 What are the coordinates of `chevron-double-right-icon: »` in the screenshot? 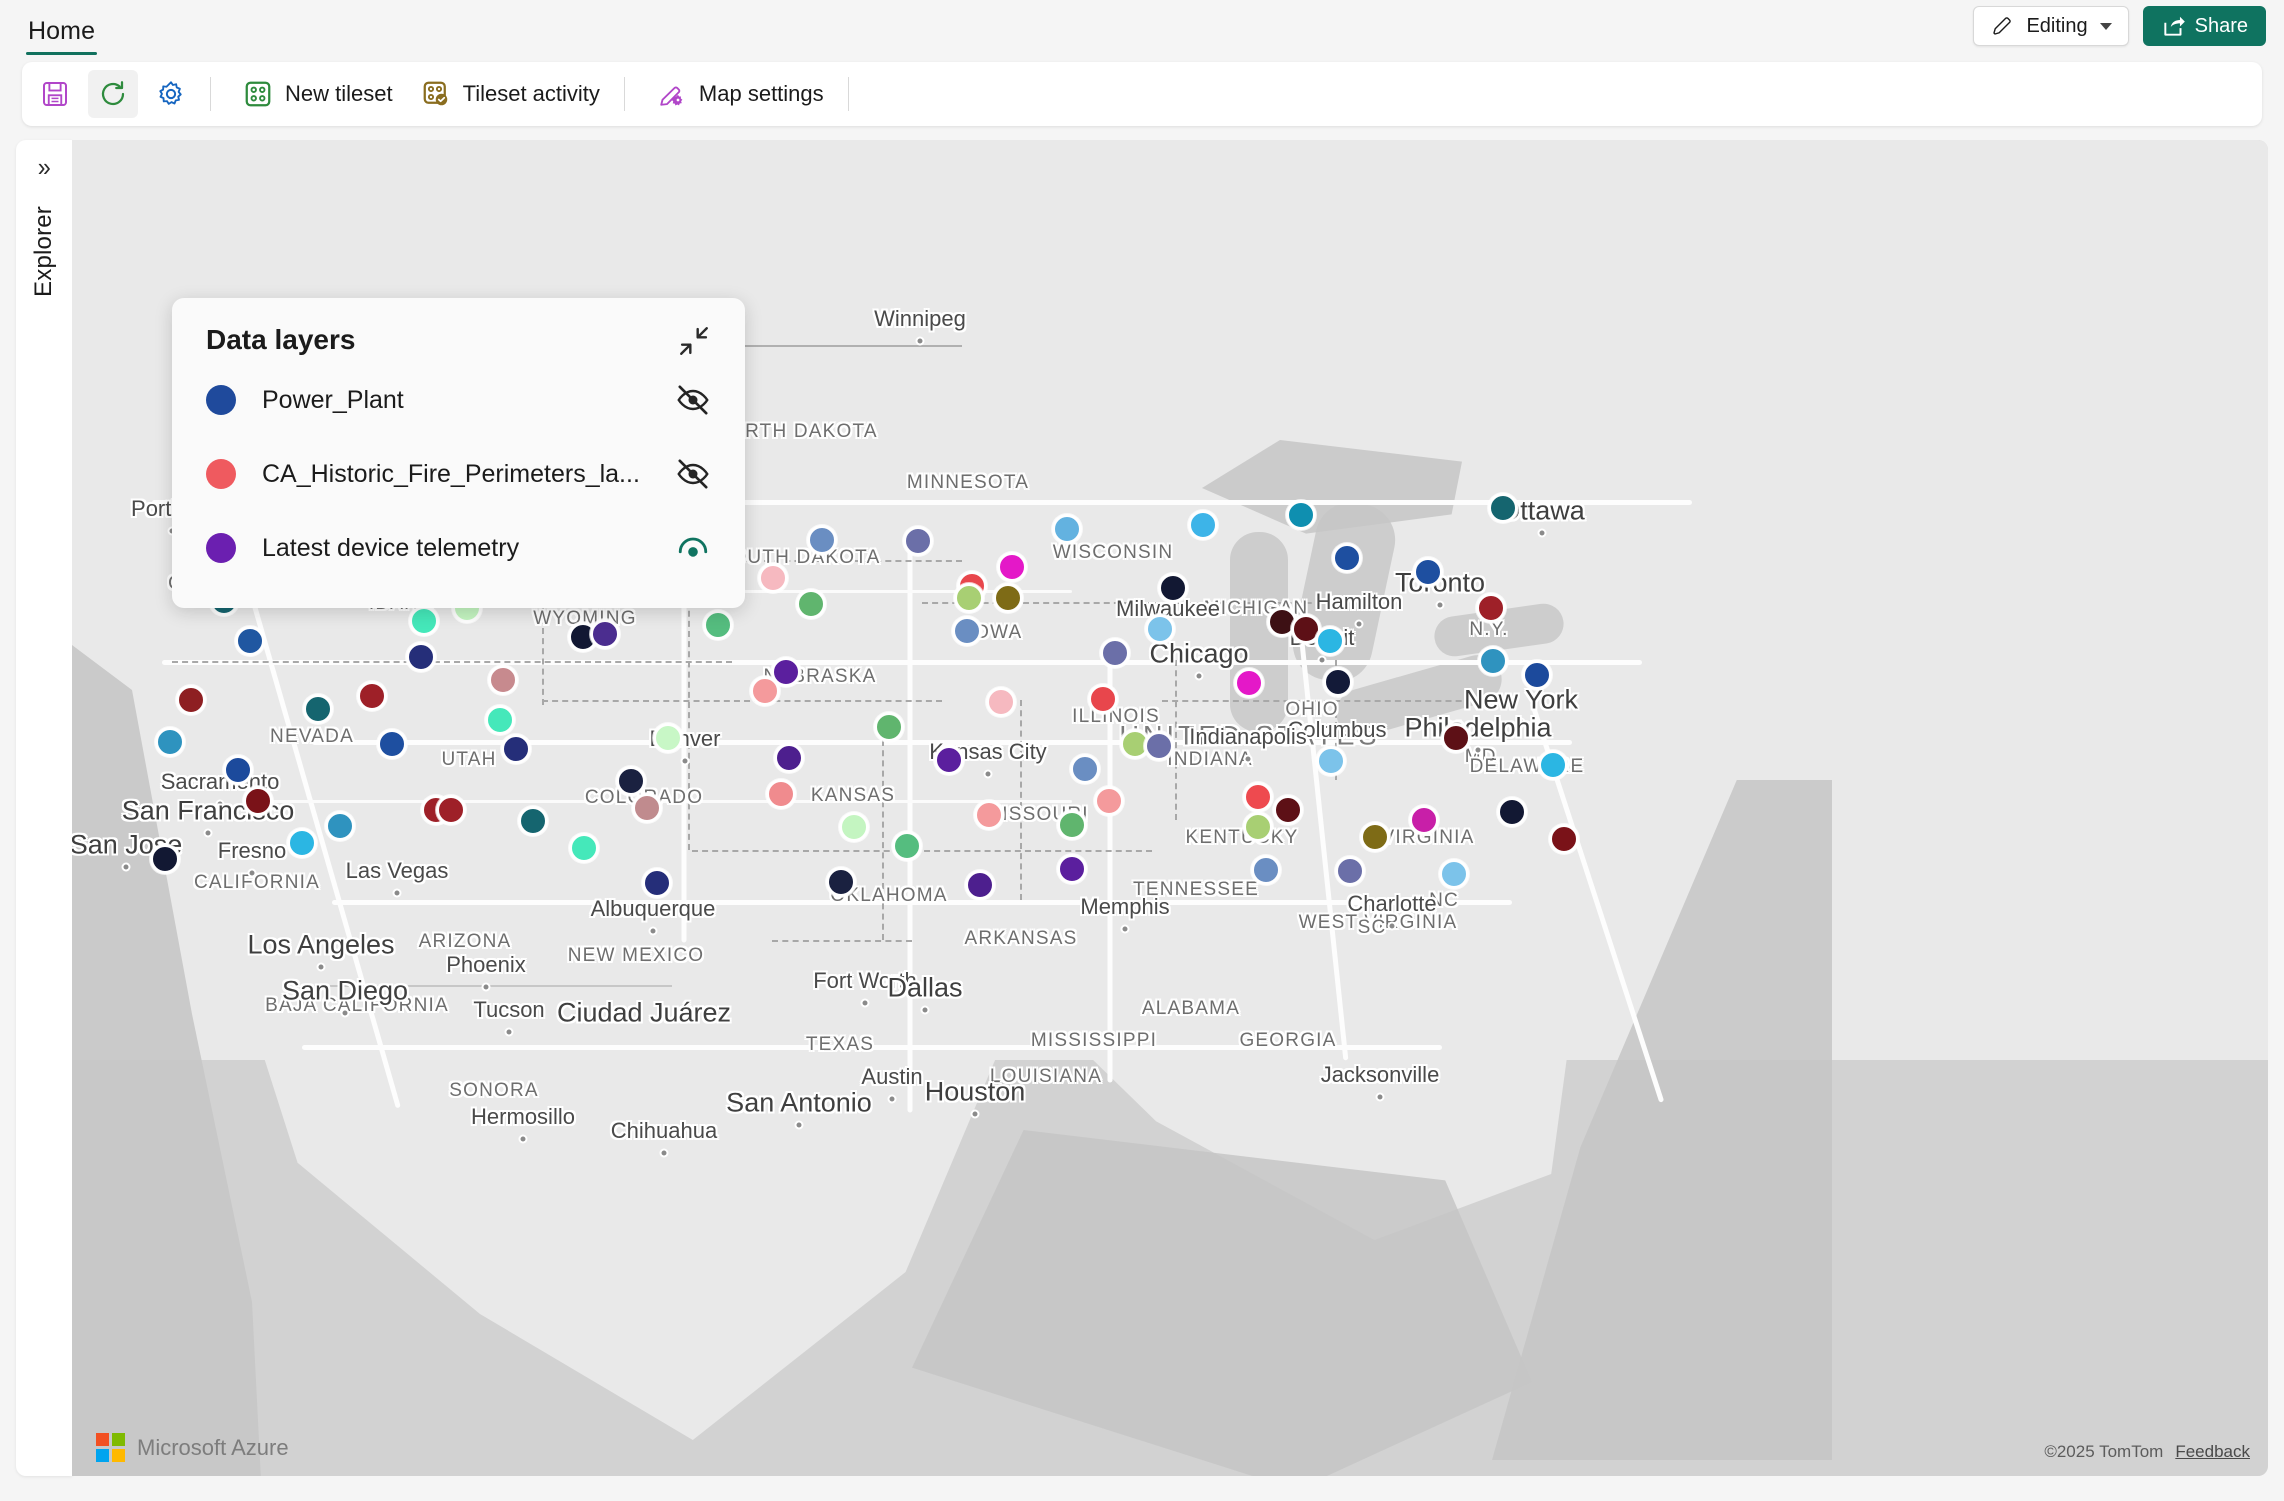 It's located at (44, 167).